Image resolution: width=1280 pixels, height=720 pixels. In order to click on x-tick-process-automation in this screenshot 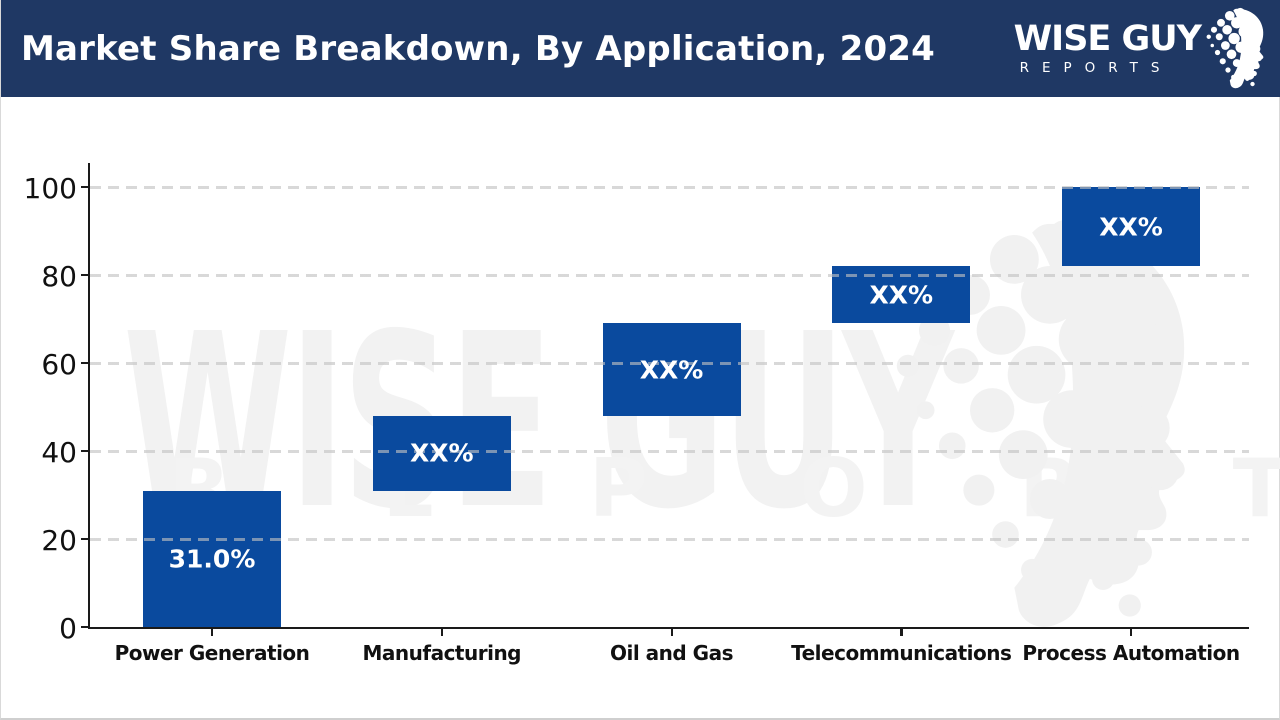, I will do `click(1131, 631)`.